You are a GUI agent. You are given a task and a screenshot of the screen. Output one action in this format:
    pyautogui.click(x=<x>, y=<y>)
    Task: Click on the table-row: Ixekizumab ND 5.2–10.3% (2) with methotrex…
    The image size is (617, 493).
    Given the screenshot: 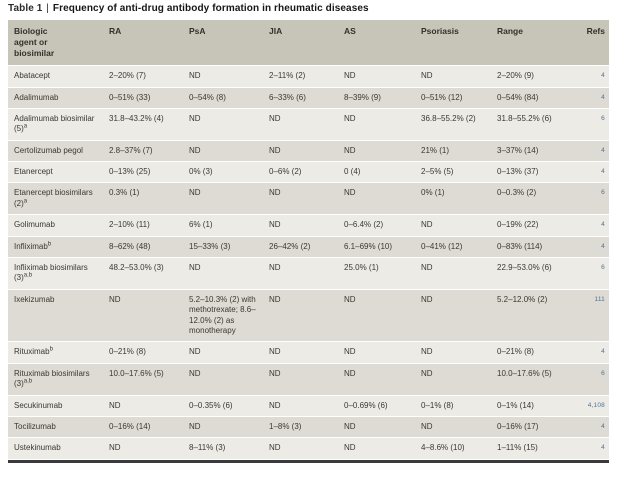 What is the action you would take?
    pyautogui.click(x=308, y=315)
    